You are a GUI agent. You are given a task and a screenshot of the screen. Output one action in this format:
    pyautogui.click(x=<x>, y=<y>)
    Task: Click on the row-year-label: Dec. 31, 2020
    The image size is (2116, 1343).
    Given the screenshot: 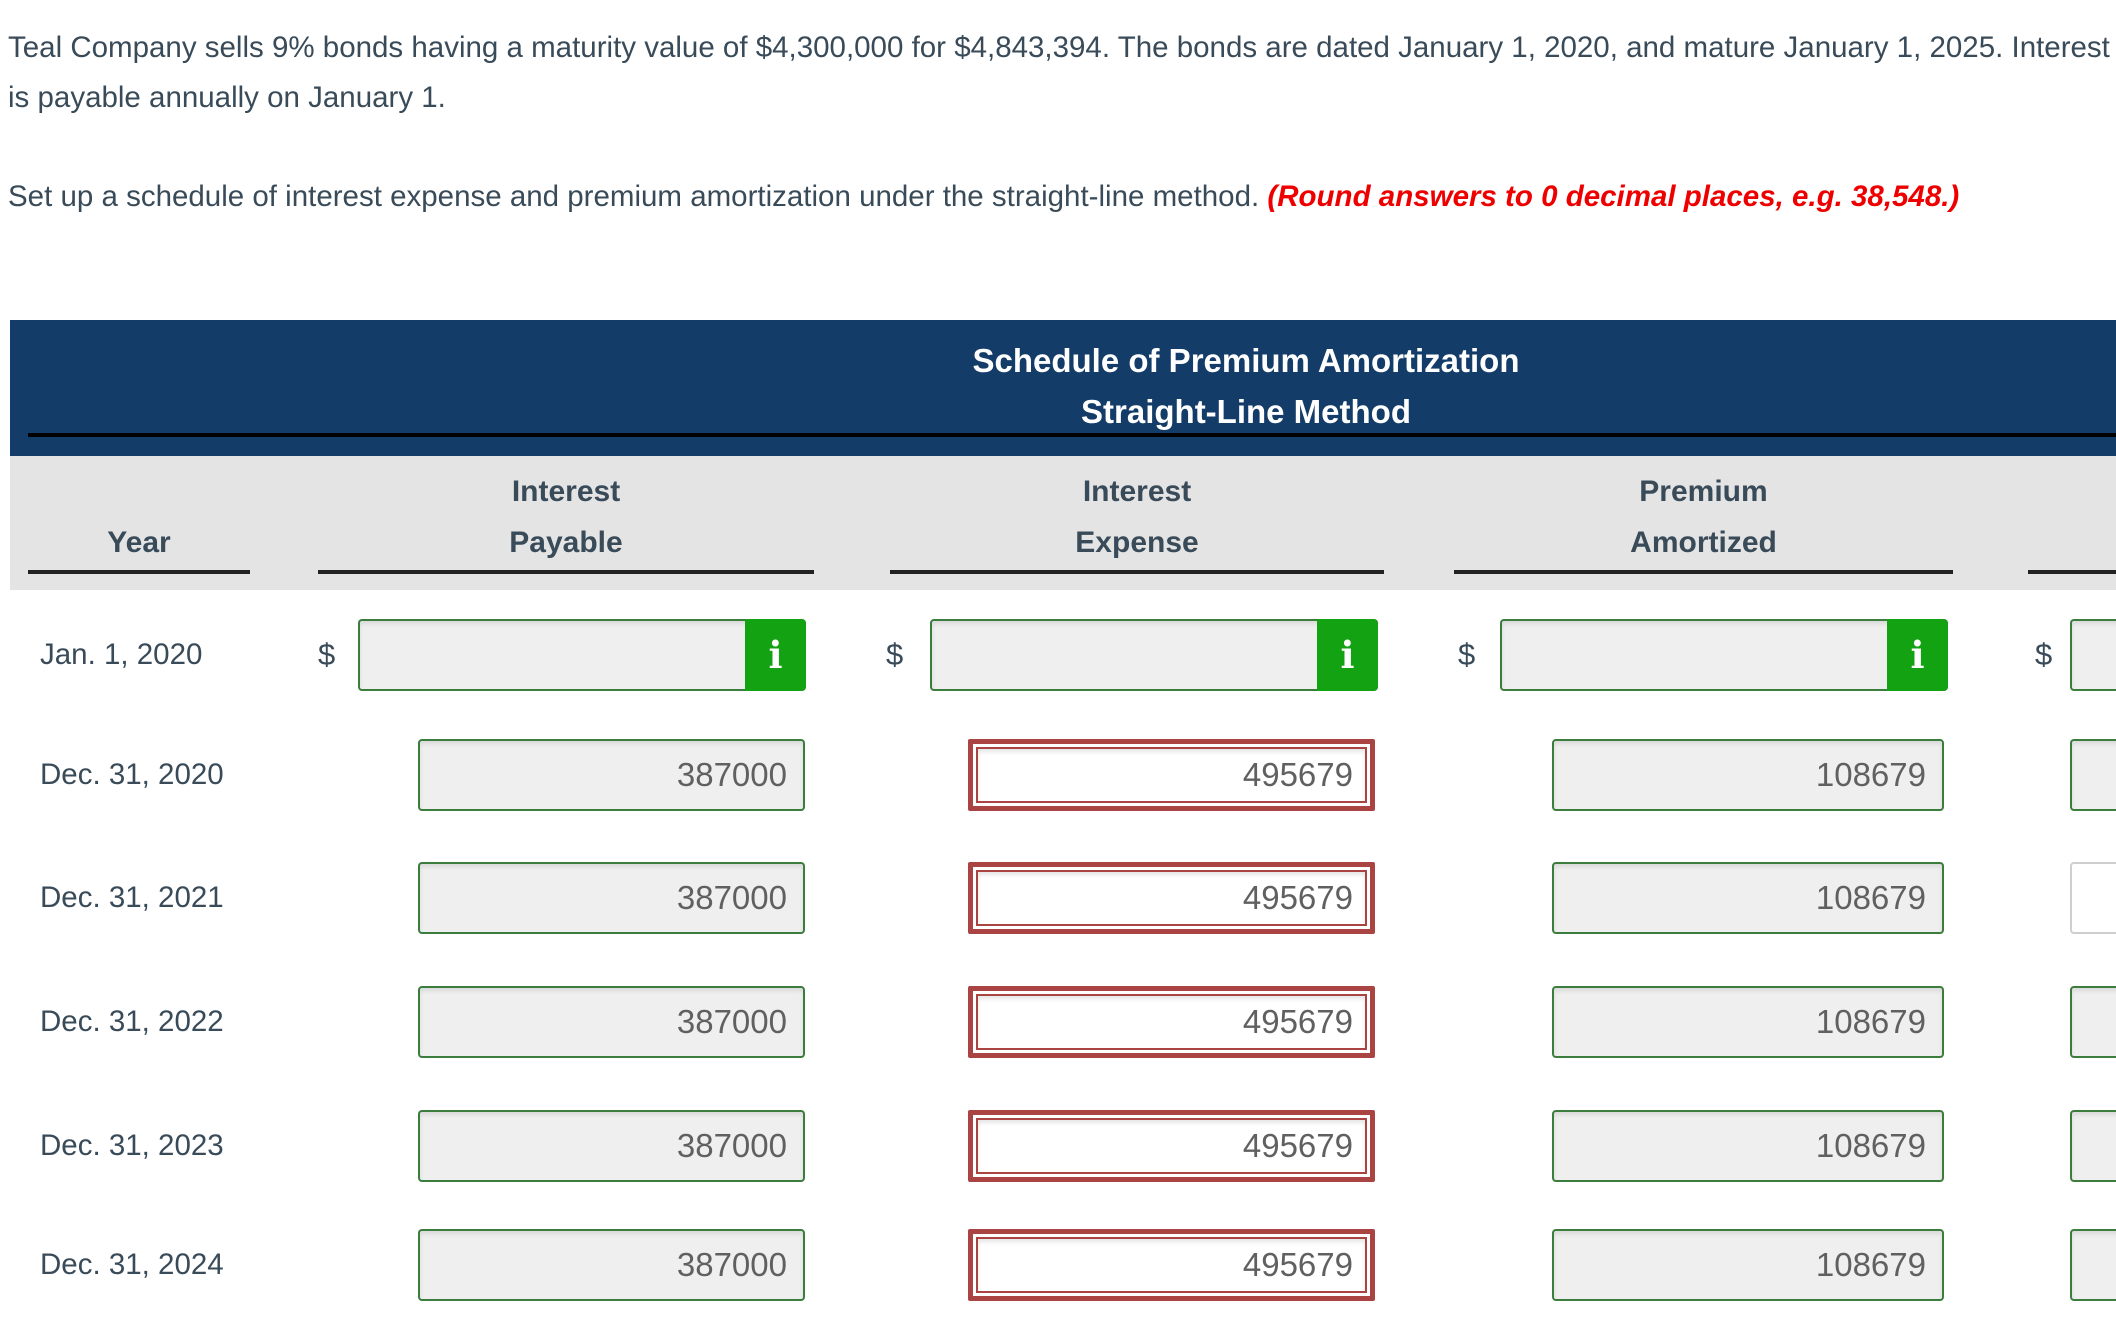 What is the action you would take?
    pyautogui.click(x=132, y=774)
    